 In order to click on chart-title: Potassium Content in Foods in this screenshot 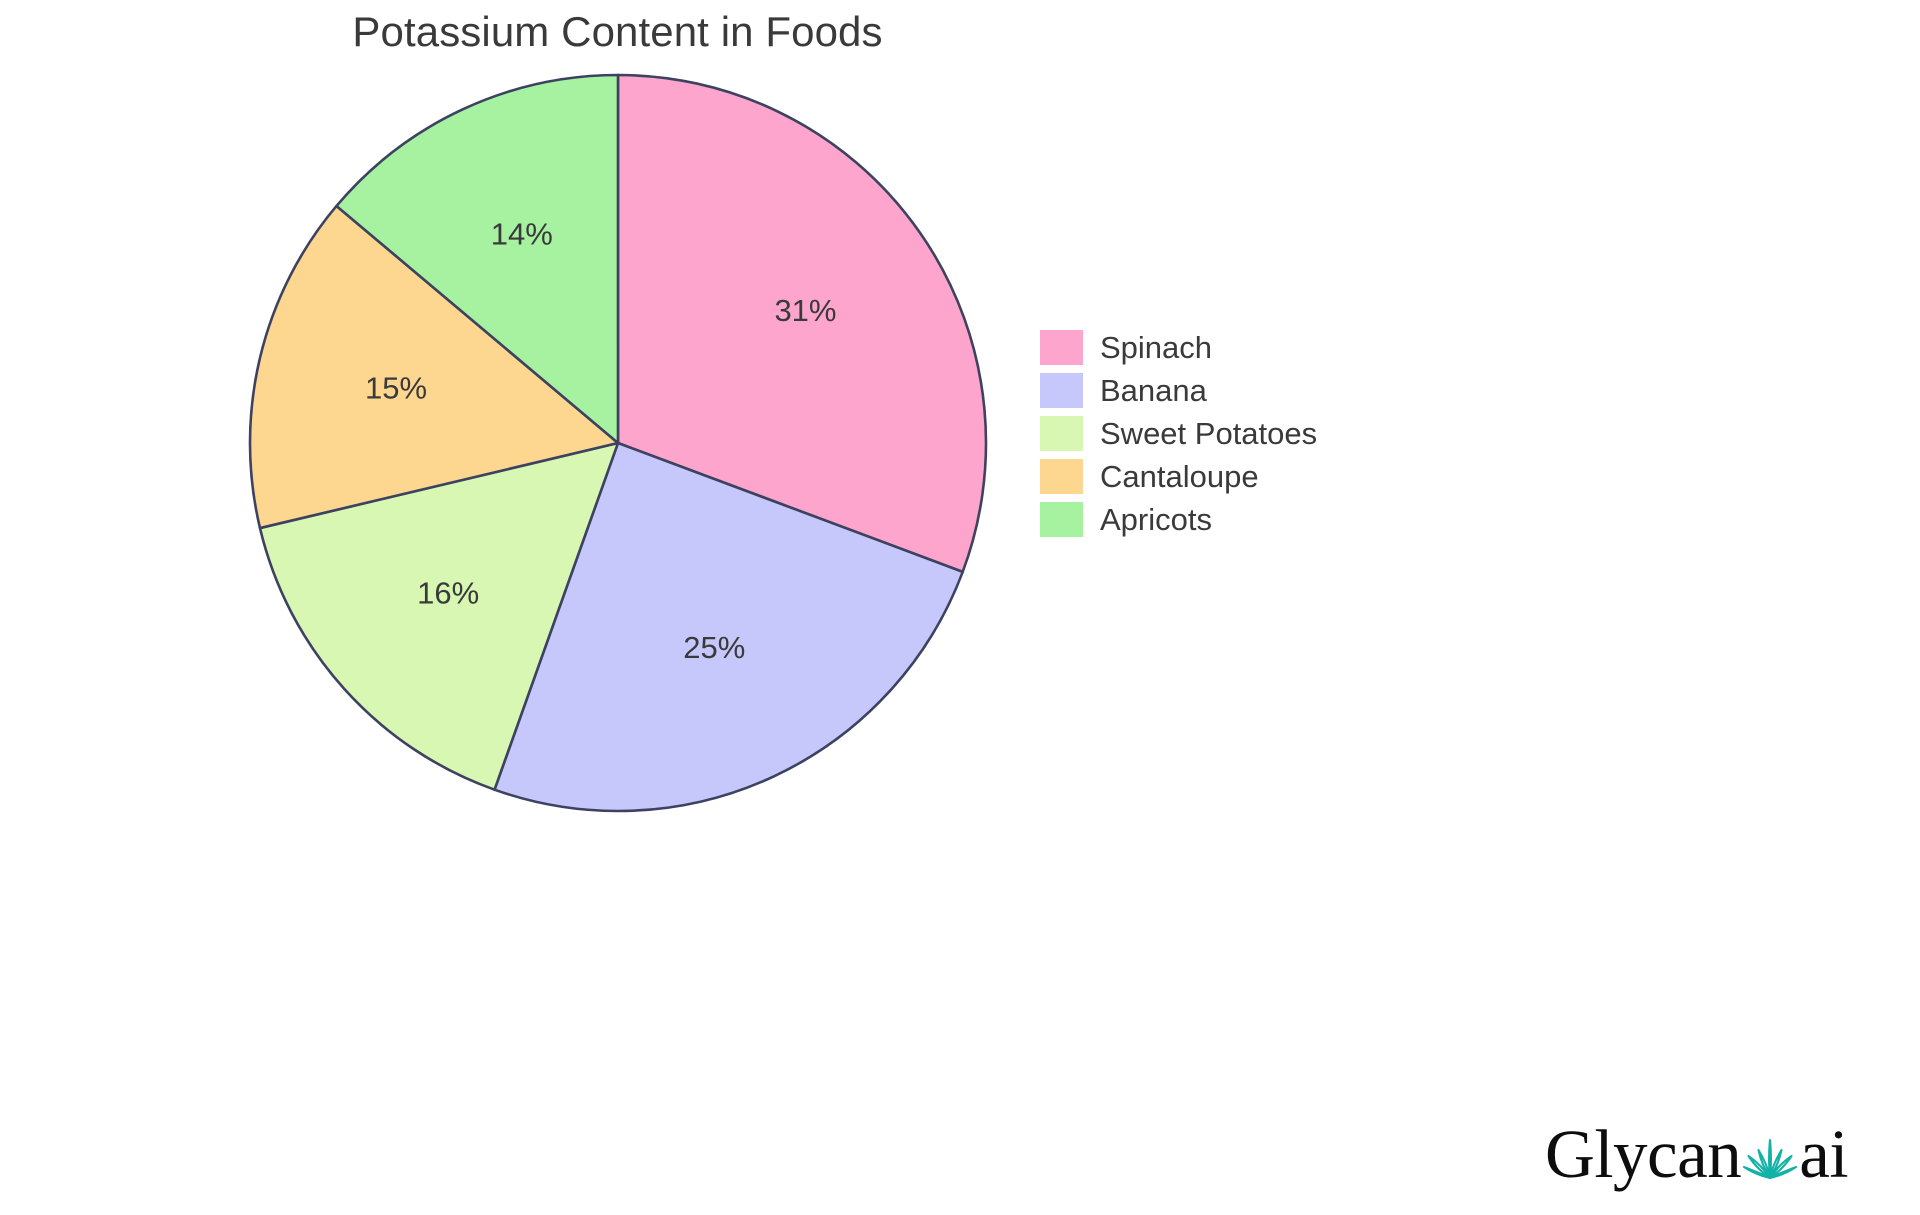, I will do `click(617, 31)`.